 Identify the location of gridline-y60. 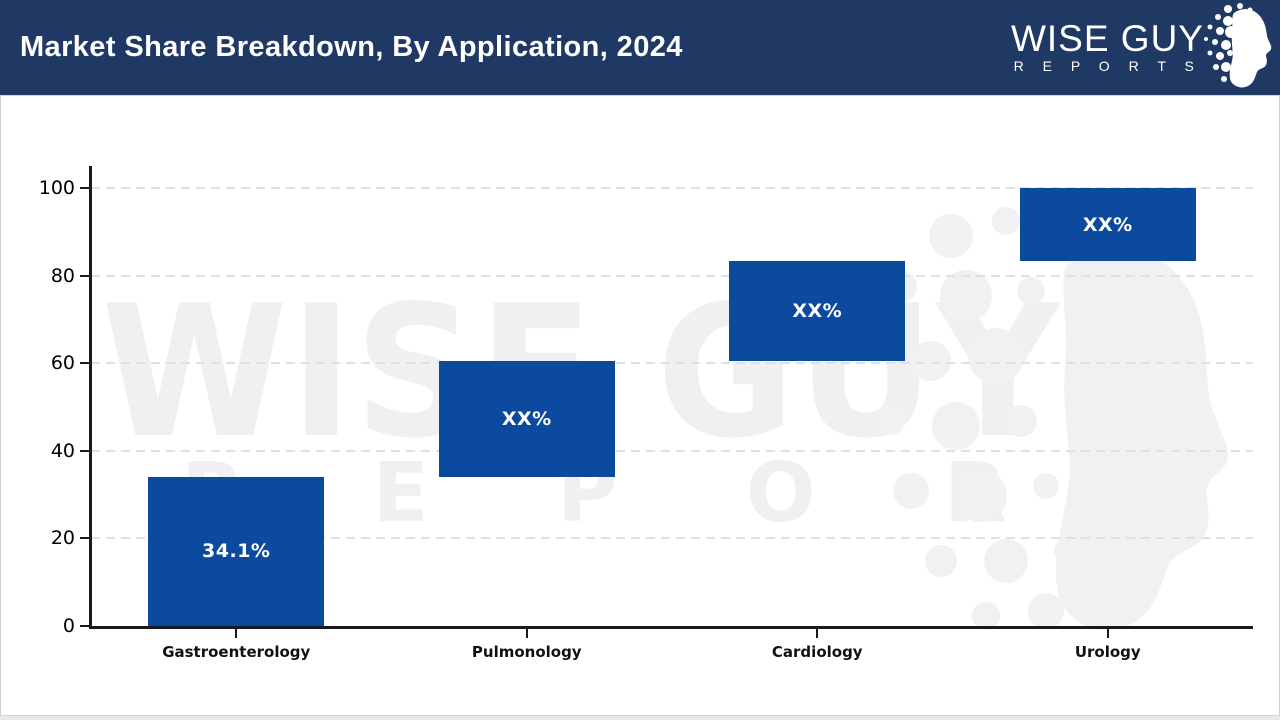
(672, 363).